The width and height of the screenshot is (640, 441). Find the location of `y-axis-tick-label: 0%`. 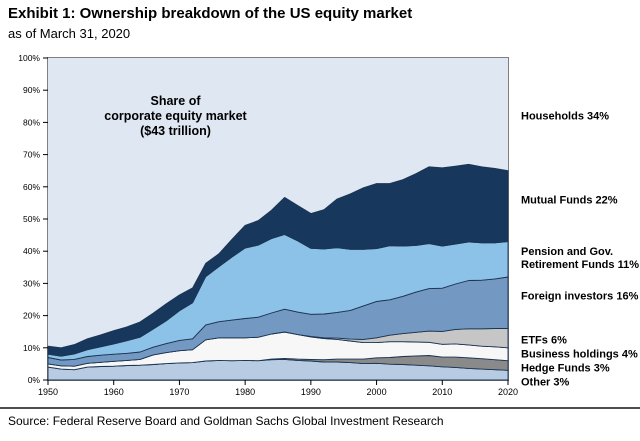

y-axis-tick-label: 0% is located at coordinates (34, 380).